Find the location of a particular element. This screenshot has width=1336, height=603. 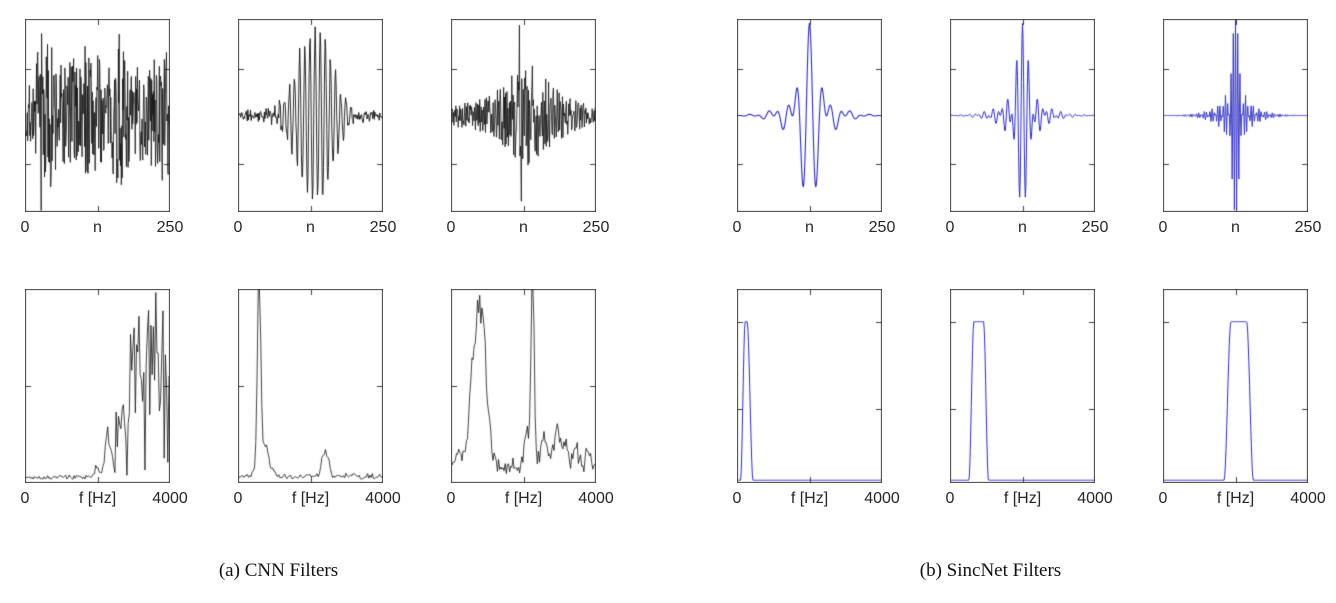

sincnet-column-3: 0 n 250 0 f [Hz] 4000 is located at coordinates (1242, 265).